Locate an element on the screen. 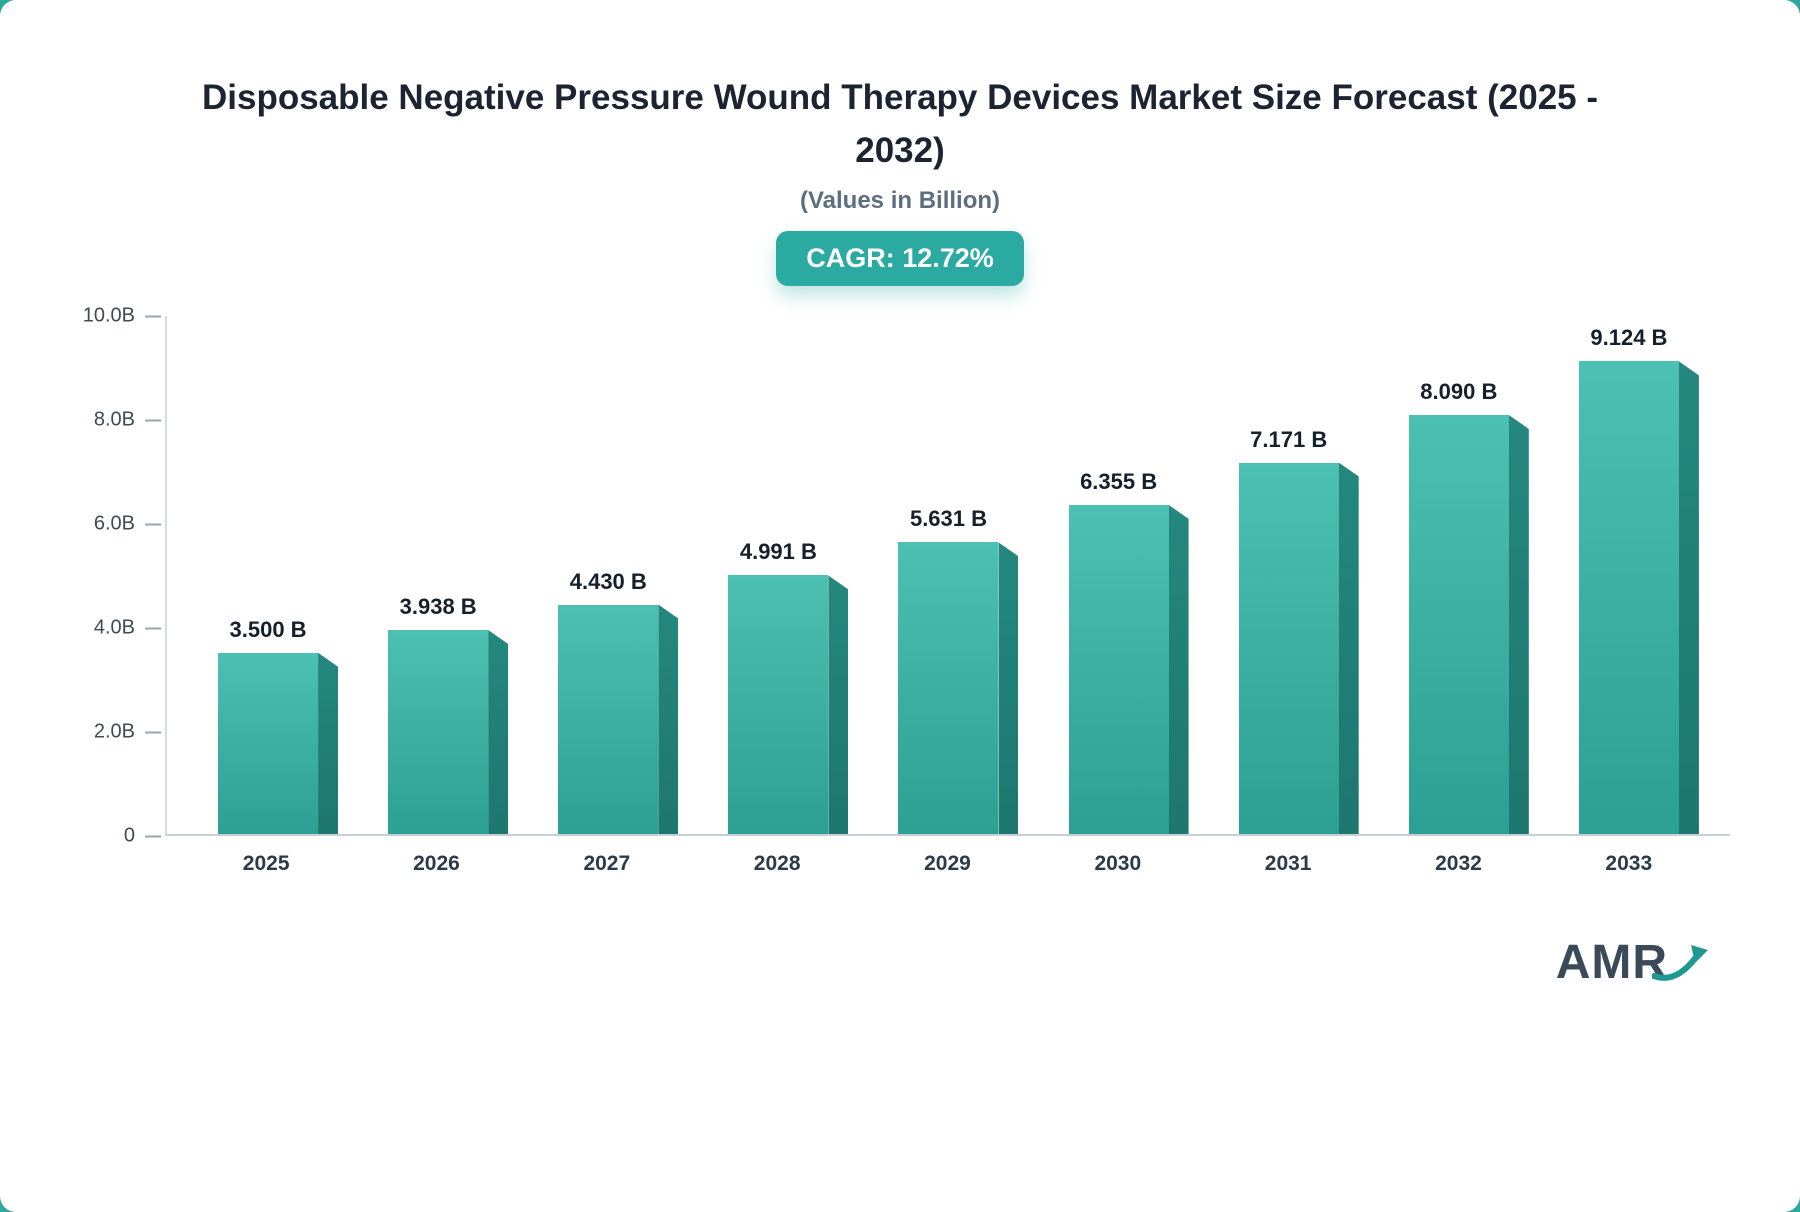 This screenshot has height=1212, width=1800. chart-subtitle: (Values in Billion) is located at coordinates (900, 200).